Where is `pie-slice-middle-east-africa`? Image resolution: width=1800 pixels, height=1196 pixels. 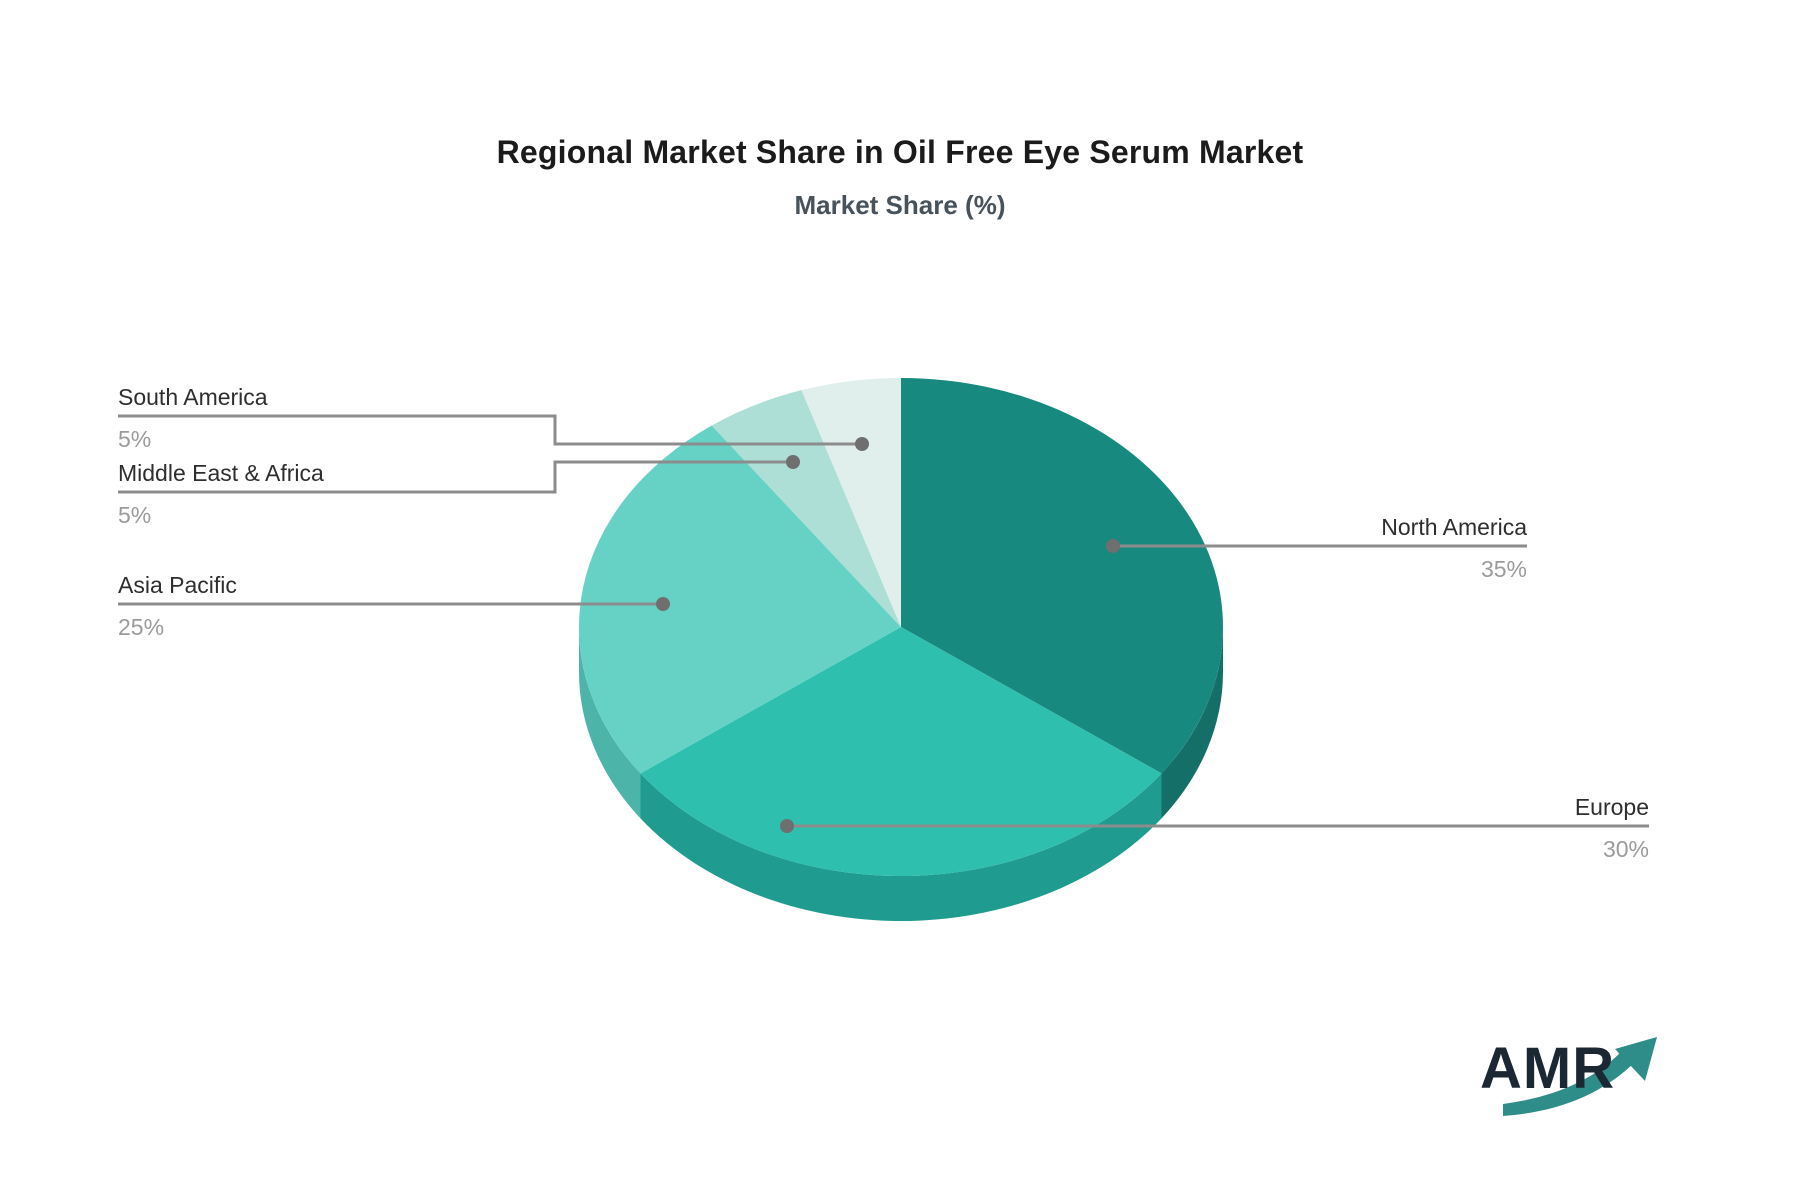
pie-slice-middle-east-africa is located at coordinates (806, 508).